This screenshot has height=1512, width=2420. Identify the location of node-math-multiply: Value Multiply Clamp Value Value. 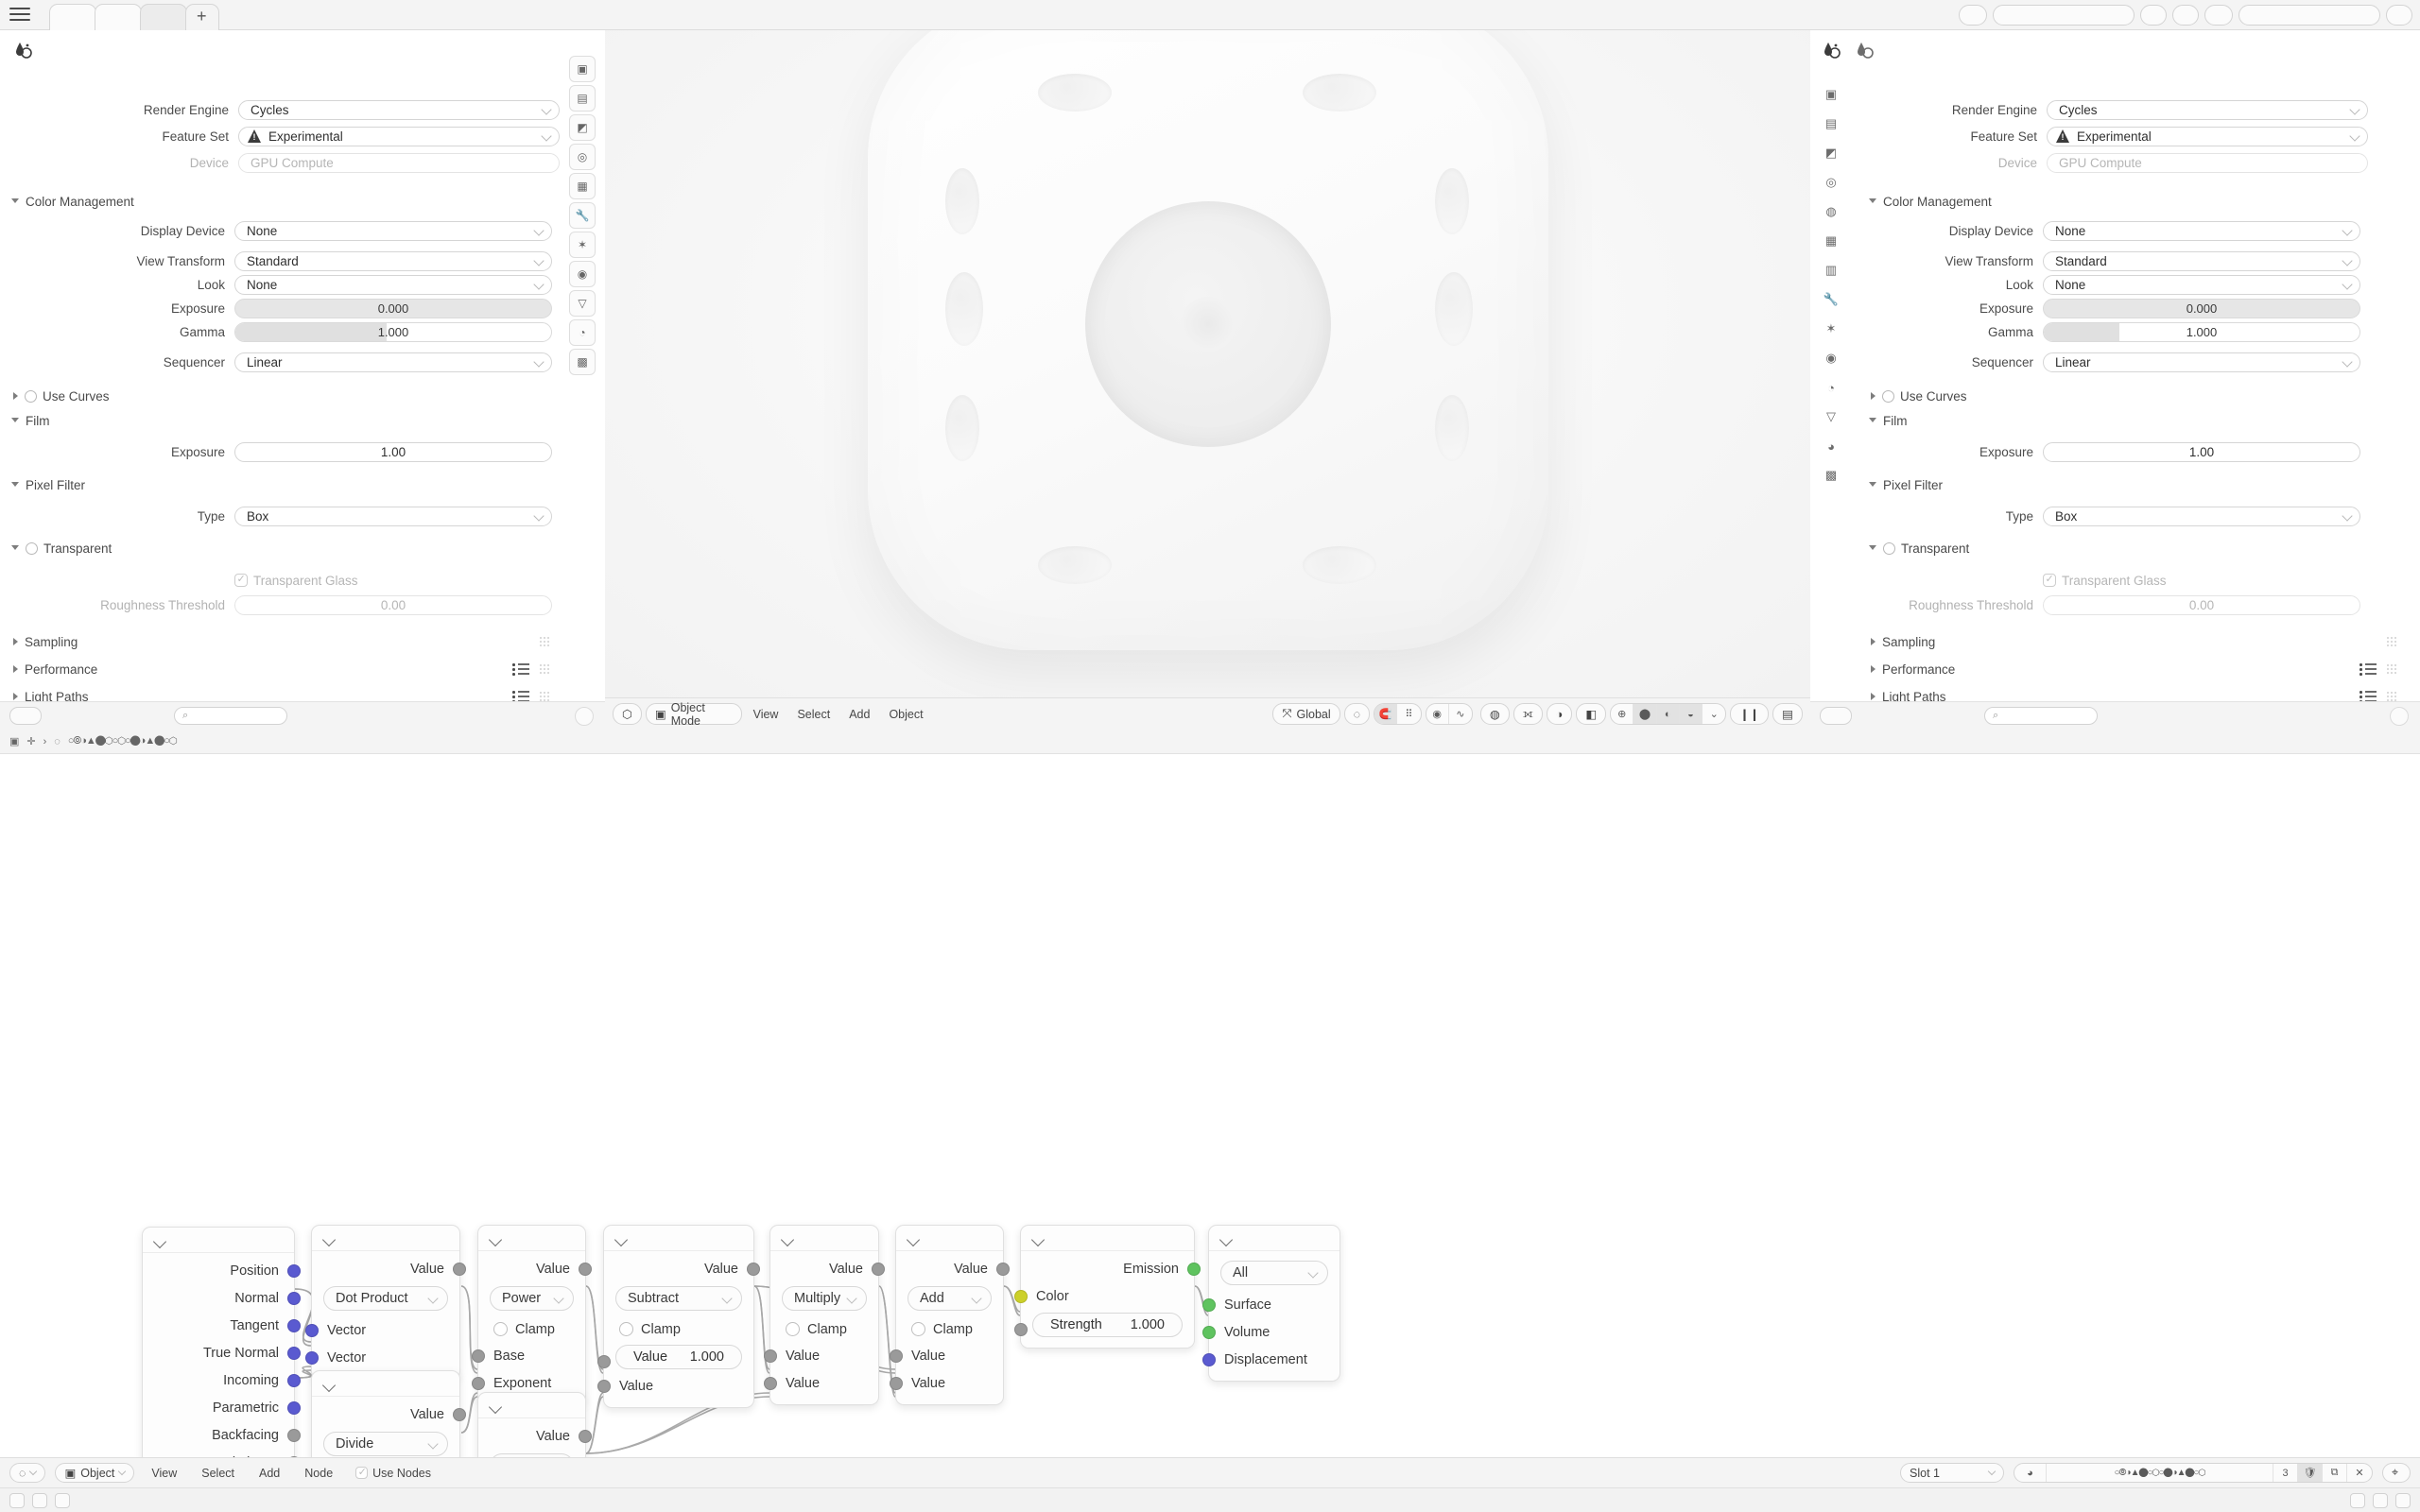
(824, 1315).